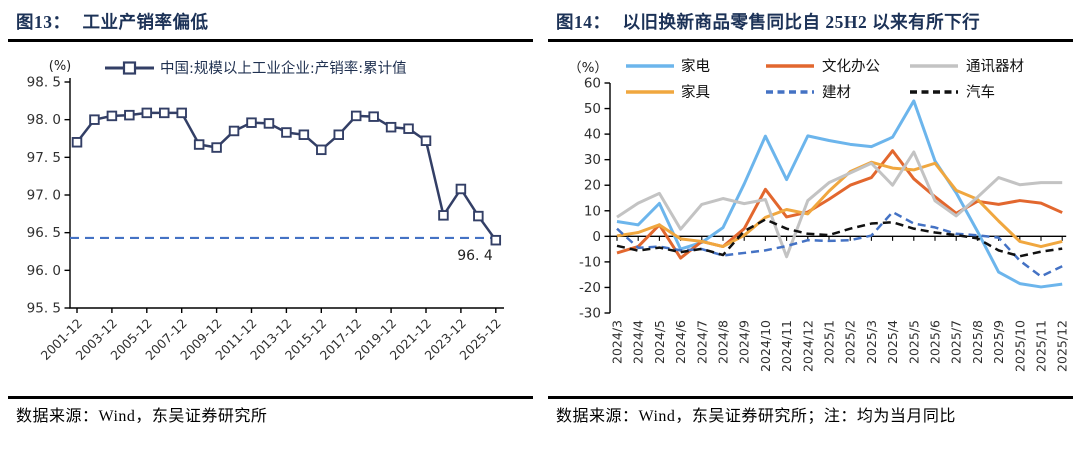 The width and height of the screenshot is (1080, 461). What do you see at coordinates (638, 342) in the screenshot?
I see `right-x-tick-label: 2024/4` at bounding box center [638, 342].